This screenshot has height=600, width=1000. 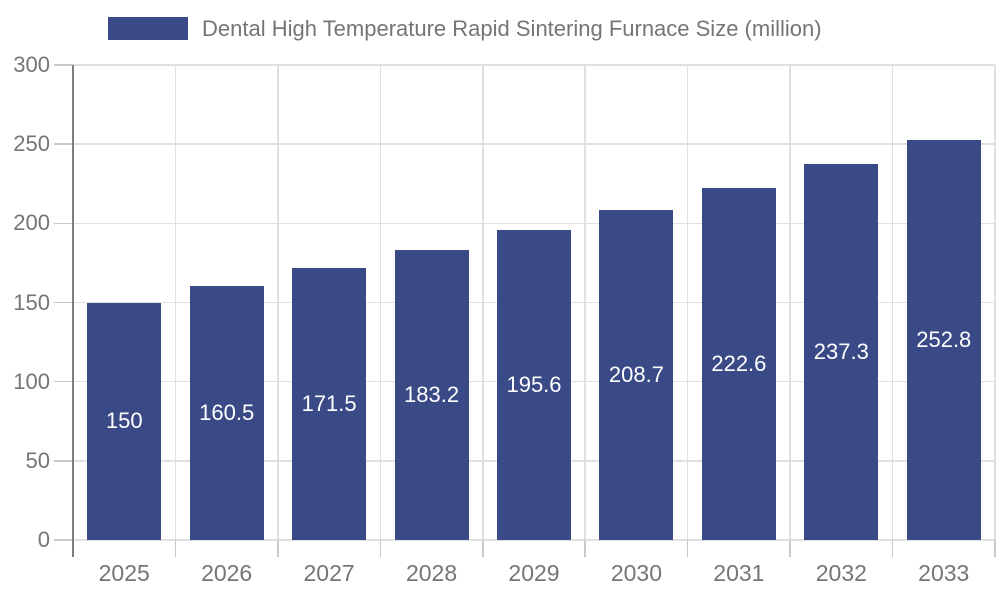 I want to click on bar-value-label: 208.7, so click(x=636, y=374).